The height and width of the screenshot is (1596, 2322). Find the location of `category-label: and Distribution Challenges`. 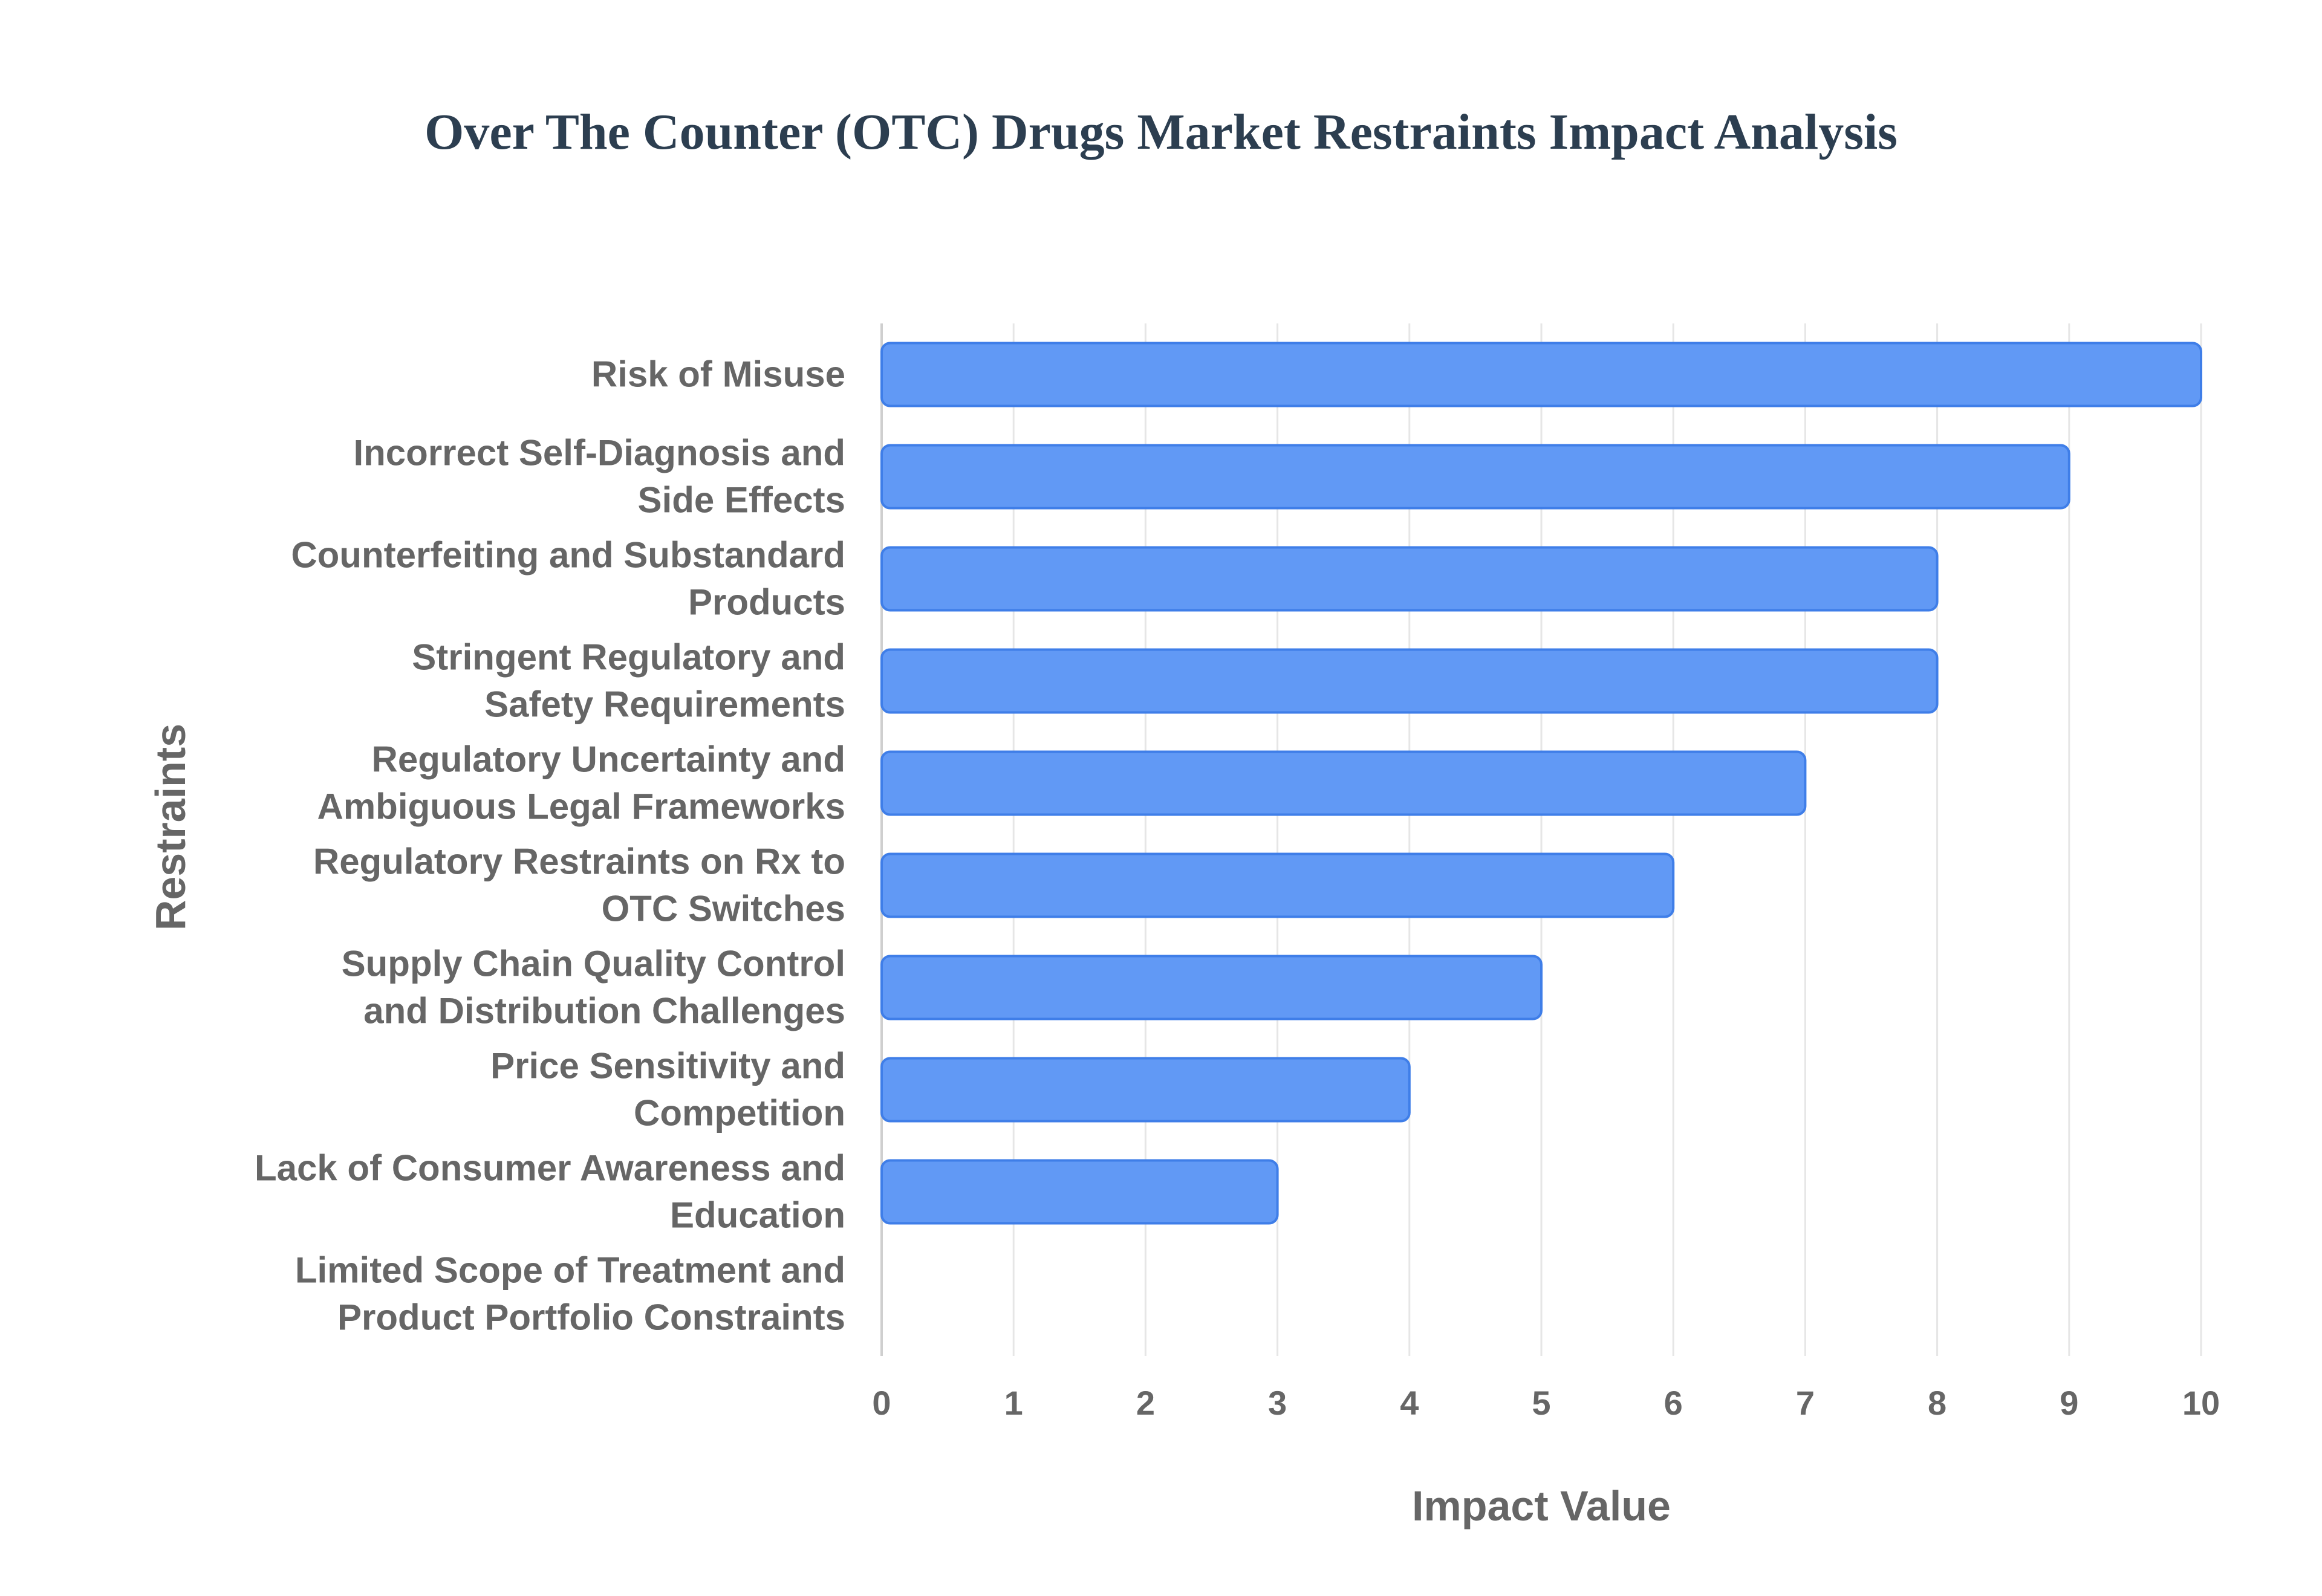

category-label: and Distribution Challenges is located at coordinates (604, 1011).